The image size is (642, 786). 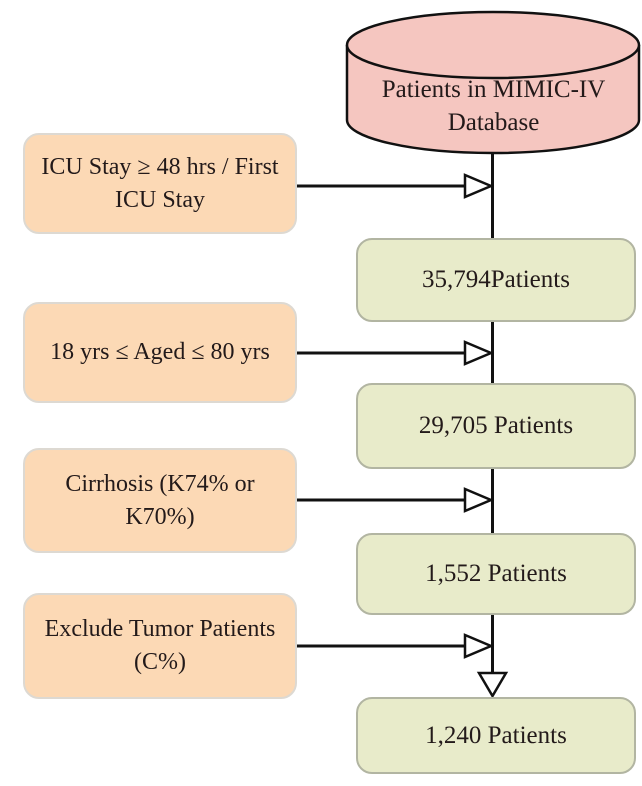 I want to click on criteria-label-line: 18 yrs ≤ Aged ≤ 80 yrs, so click(x=160, y=352).